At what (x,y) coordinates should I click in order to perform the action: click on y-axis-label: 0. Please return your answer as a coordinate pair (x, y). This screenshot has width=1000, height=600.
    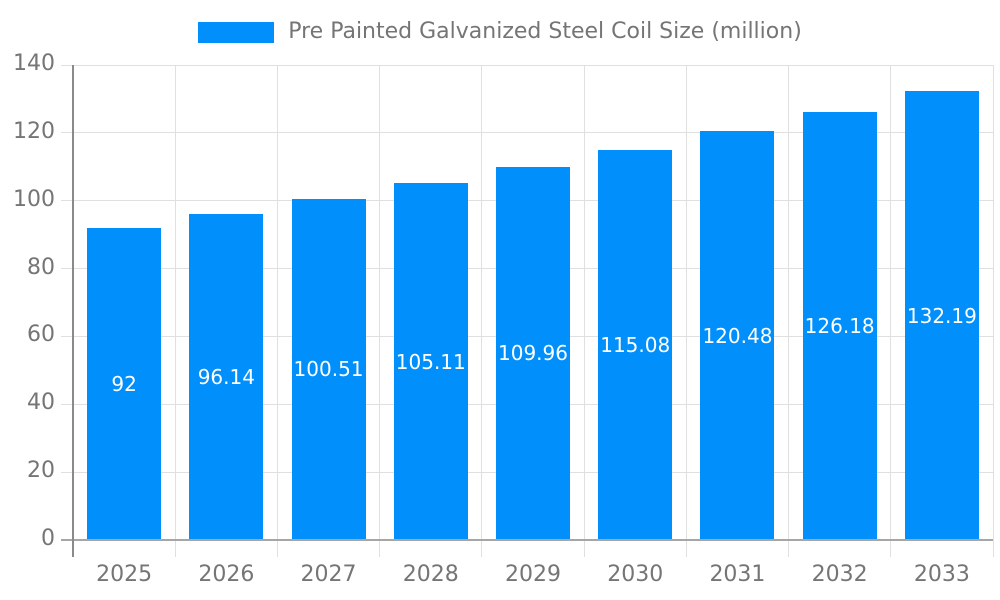
    Looking at the image, I should click on (48, 538).